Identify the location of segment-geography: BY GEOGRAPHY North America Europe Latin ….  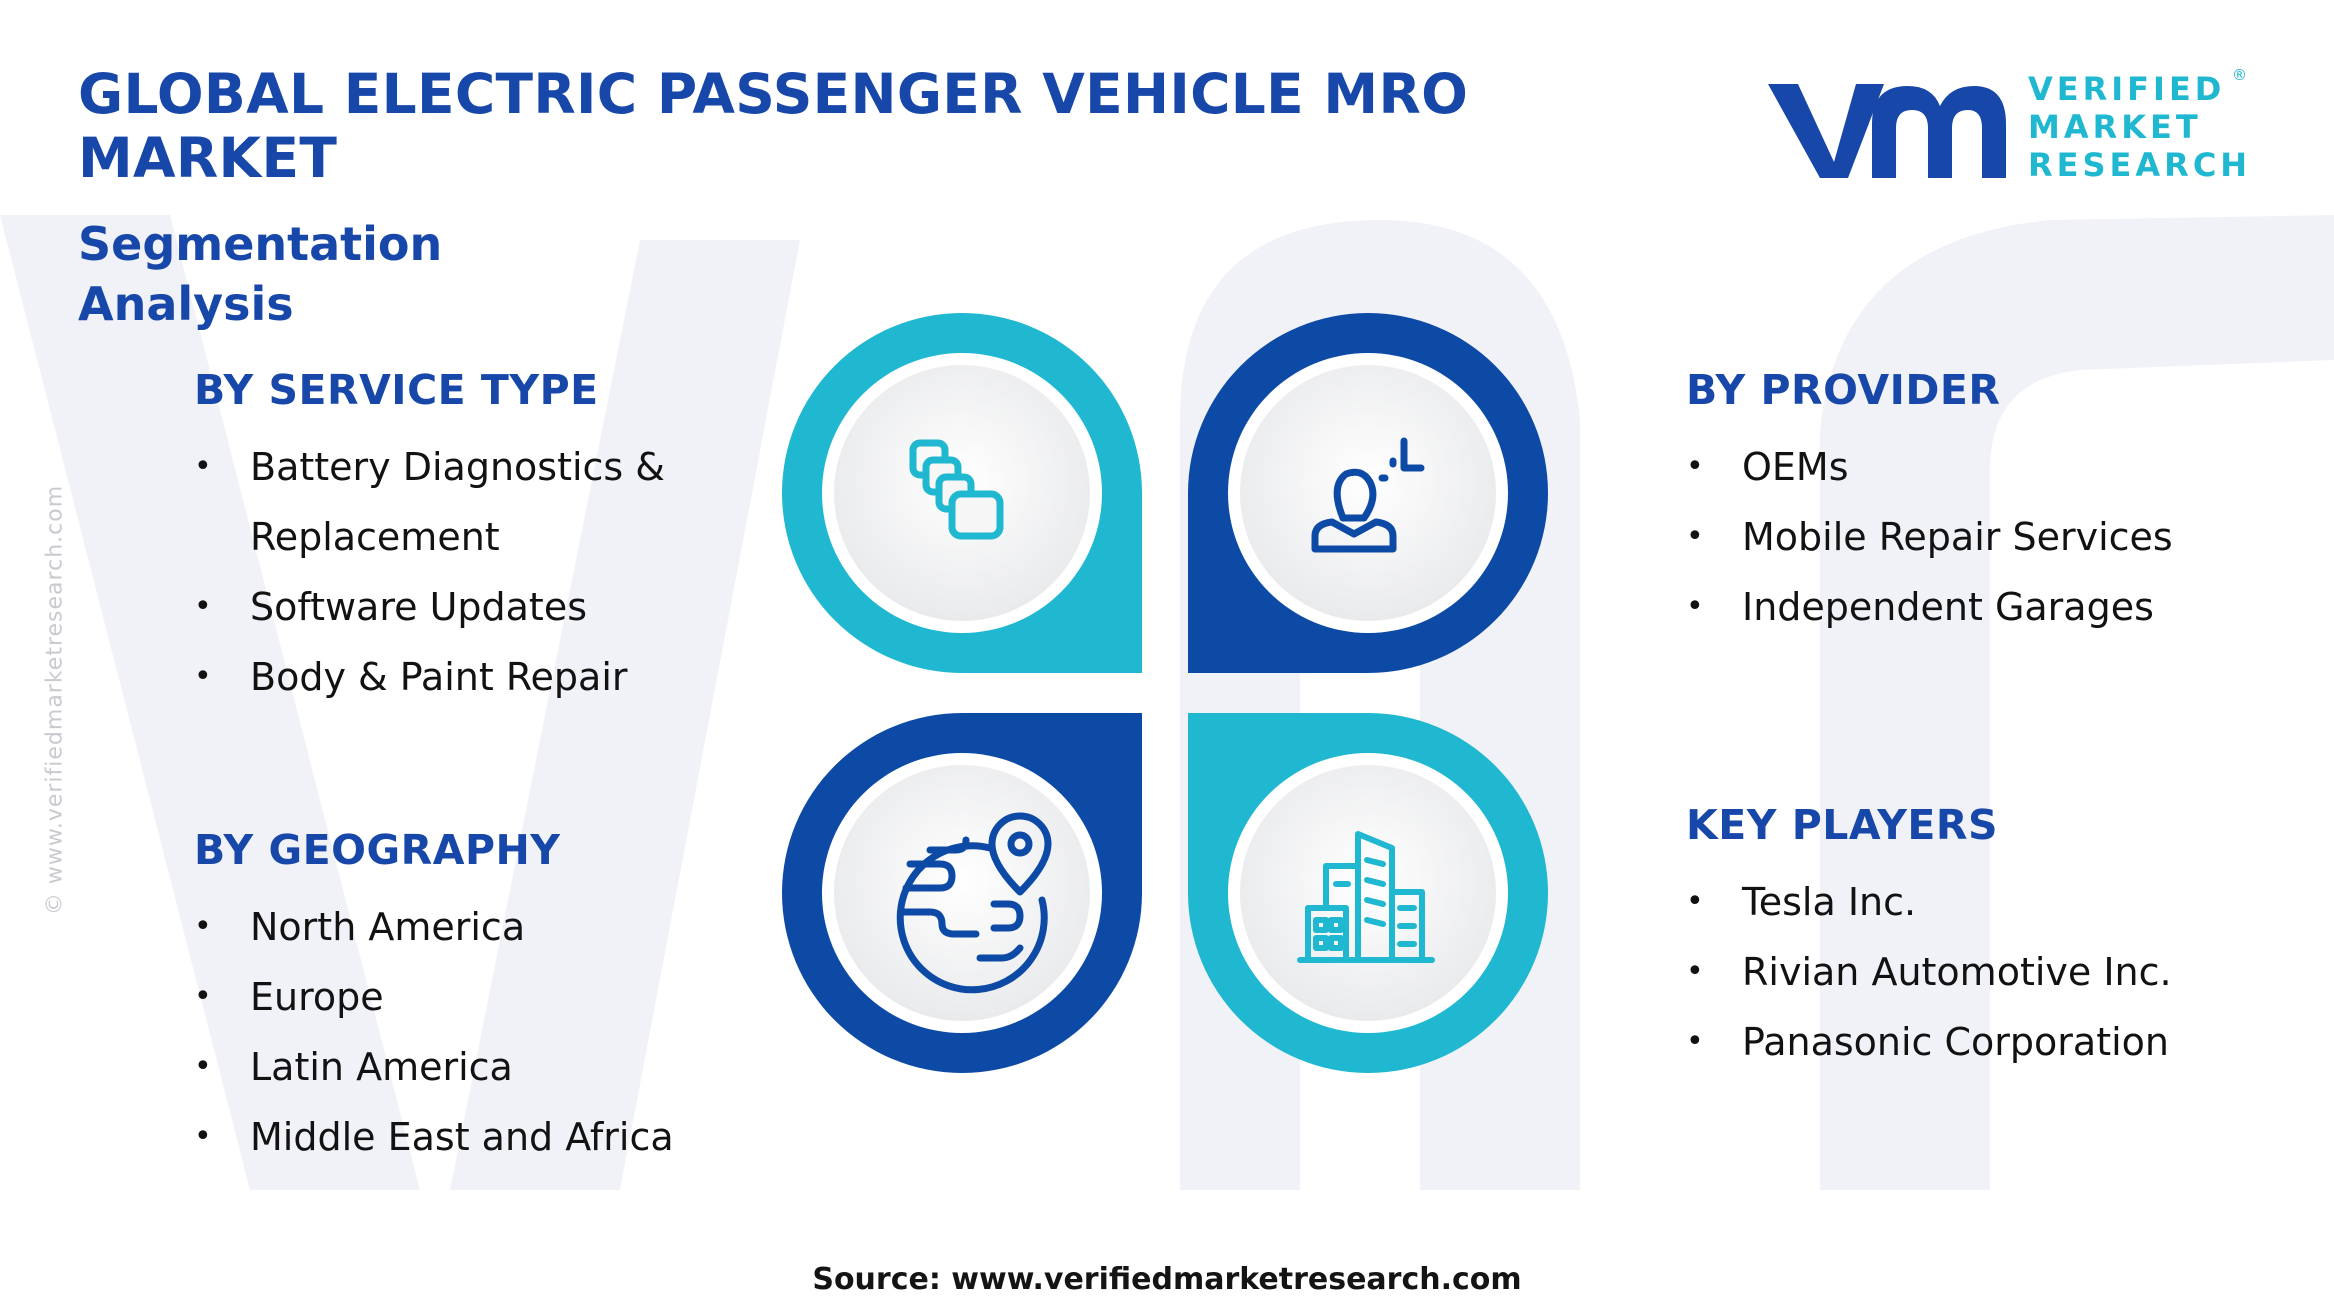
(474, 997).